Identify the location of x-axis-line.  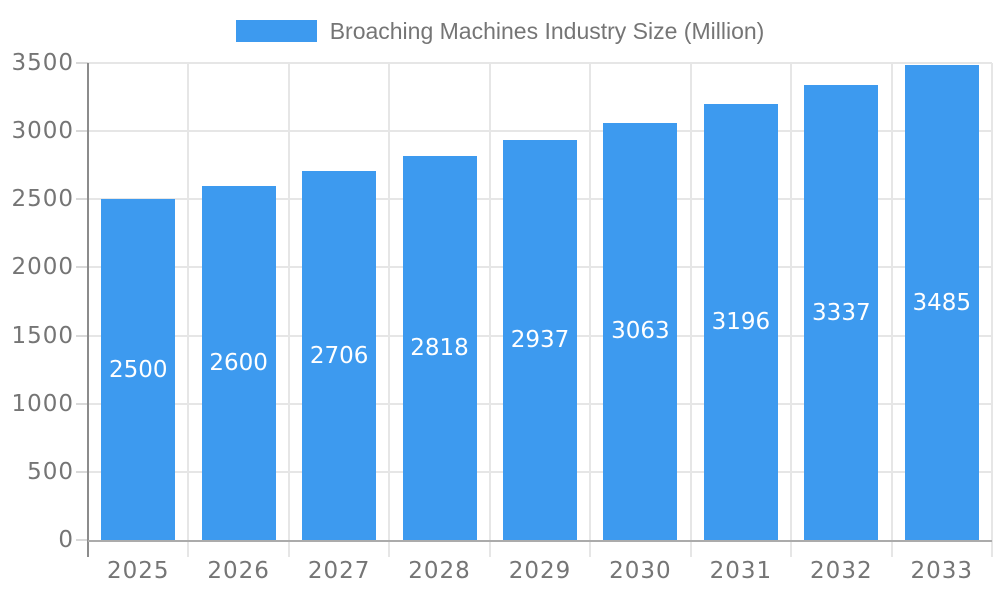
(540, 541).